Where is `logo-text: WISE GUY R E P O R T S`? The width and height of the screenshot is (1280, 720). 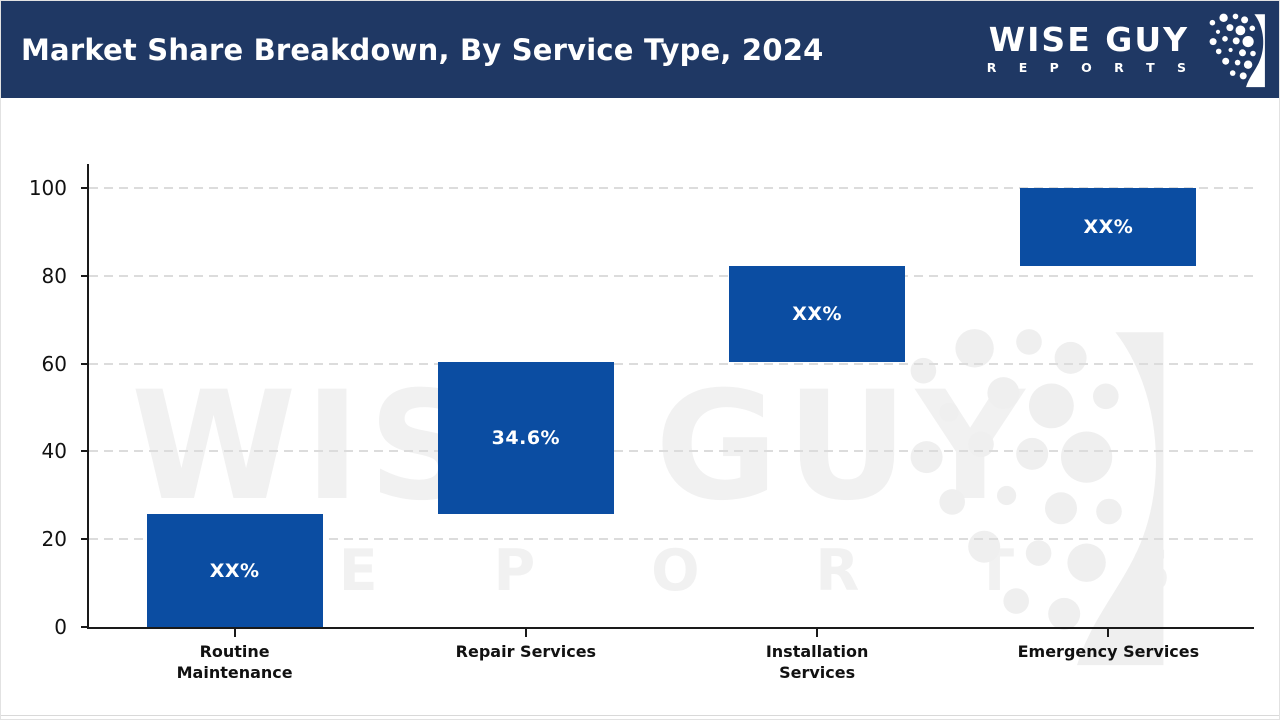 logo-text: WISE GUY R E P O R T S is located at coordinates (1089, 48).